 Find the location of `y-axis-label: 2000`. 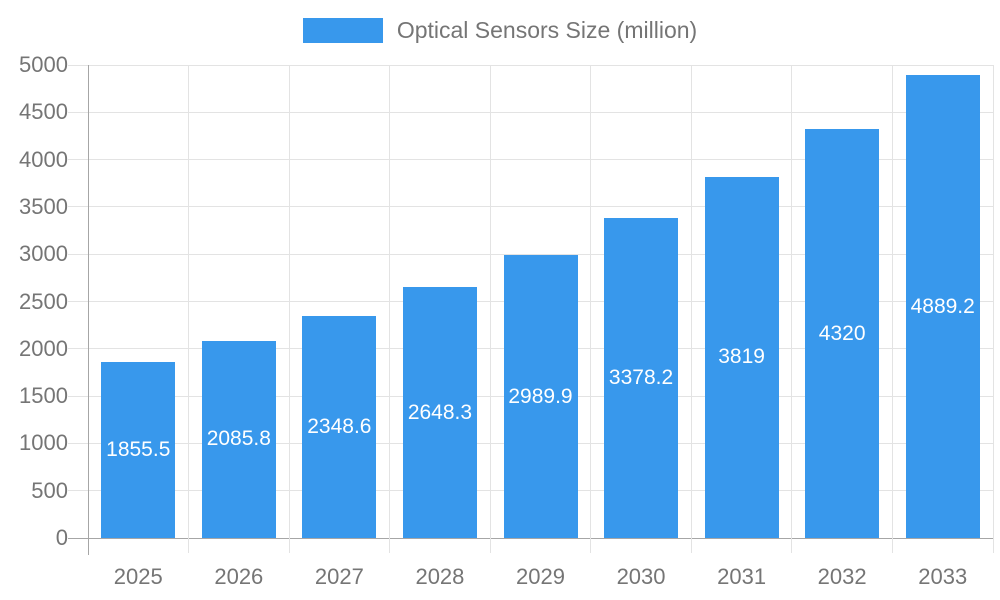

y-axis-label: 2000 is located at coordinates (43, 348).